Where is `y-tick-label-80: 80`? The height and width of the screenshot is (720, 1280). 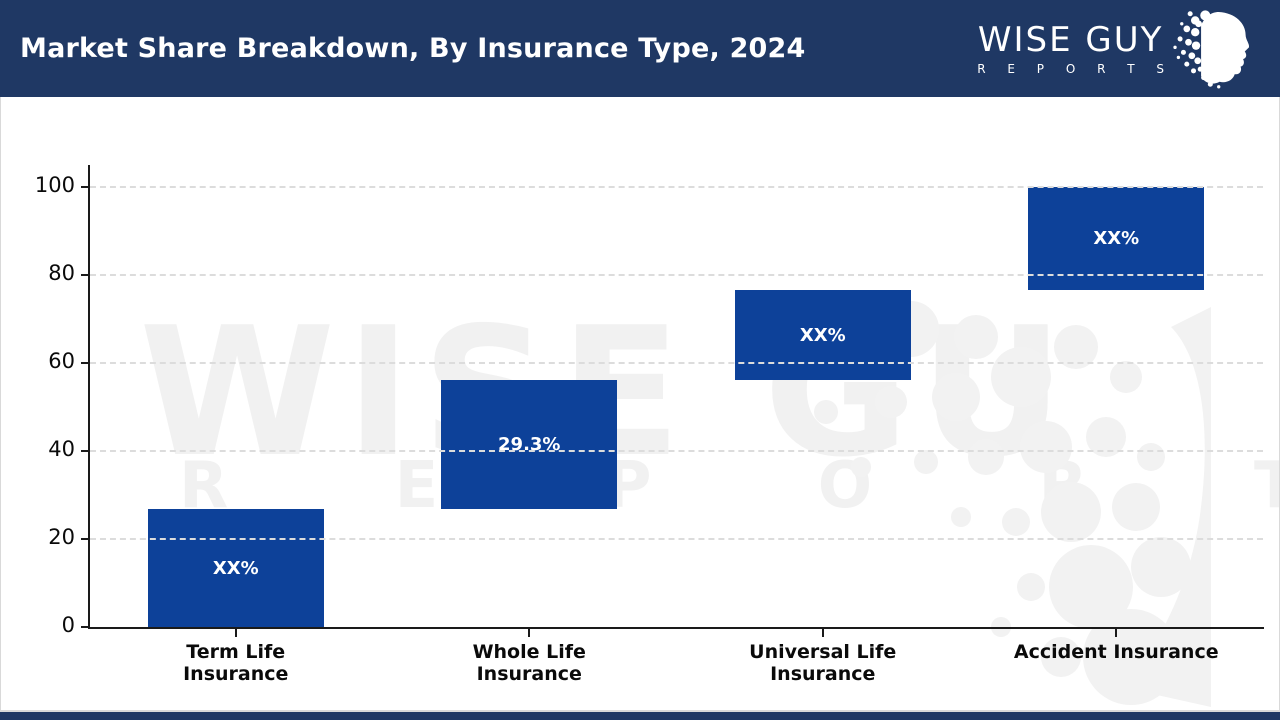
y-tick-label-80: 80 is located at coordinates (61, 273).